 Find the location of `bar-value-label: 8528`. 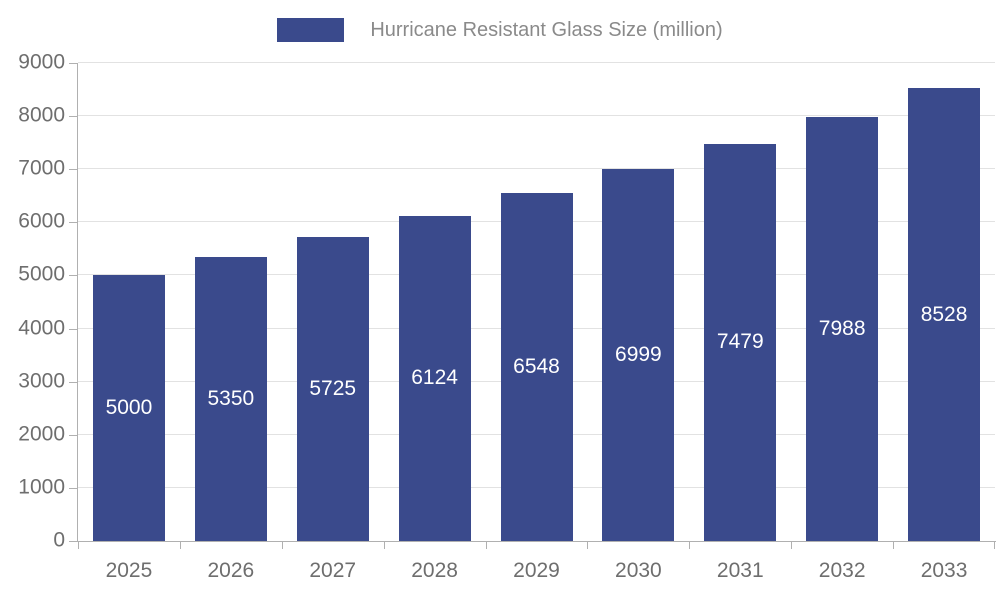

bar-value-label: 8528 is located at coordinates (944, 314).